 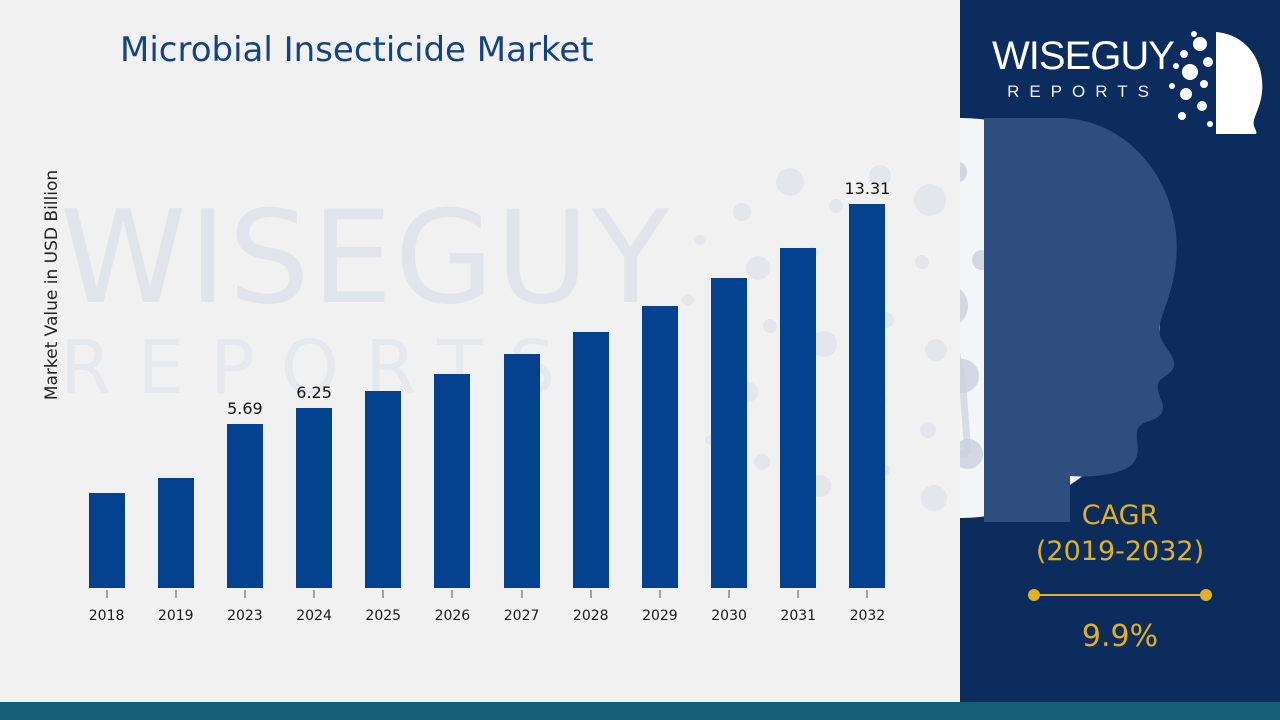 I want to click on y-axis-label: Market Value in USD Billion, so click(x=52, y=285).